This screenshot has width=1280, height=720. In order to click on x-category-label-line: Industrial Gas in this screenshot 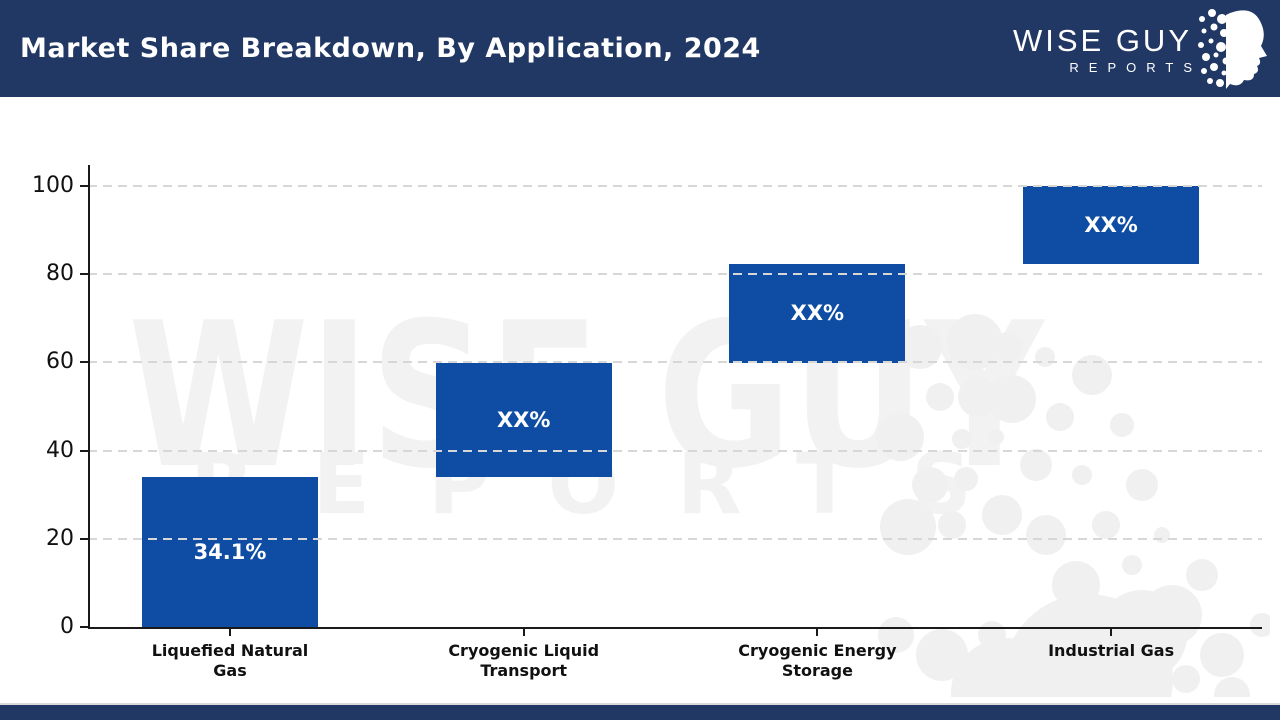, I will do `click(1111, 650)`.